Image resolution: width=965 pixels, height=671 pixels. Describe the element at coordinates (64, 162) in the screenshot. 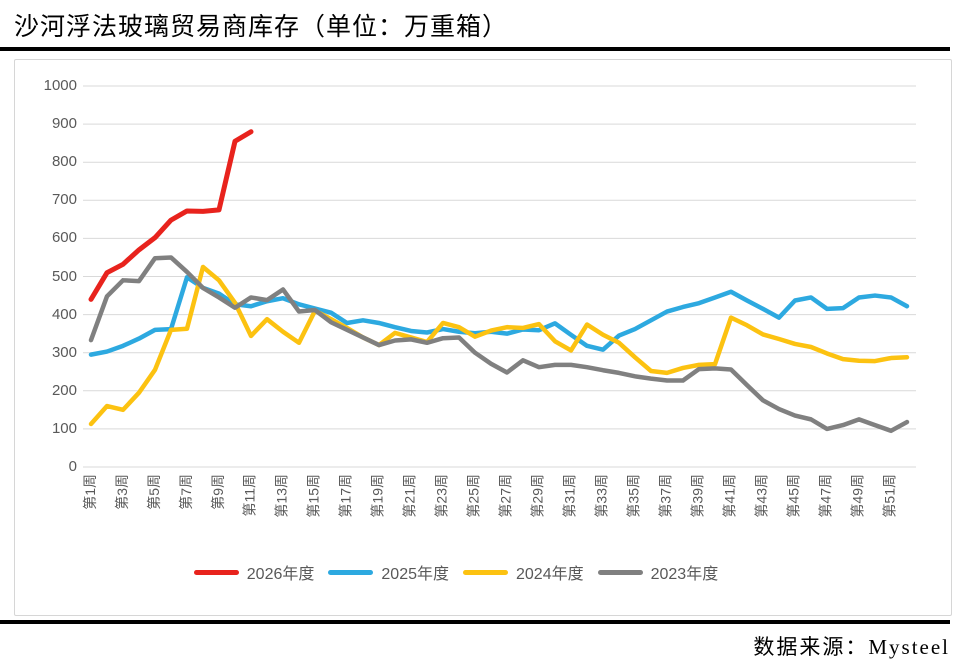

I see `y-tick-label: 800` at that location.